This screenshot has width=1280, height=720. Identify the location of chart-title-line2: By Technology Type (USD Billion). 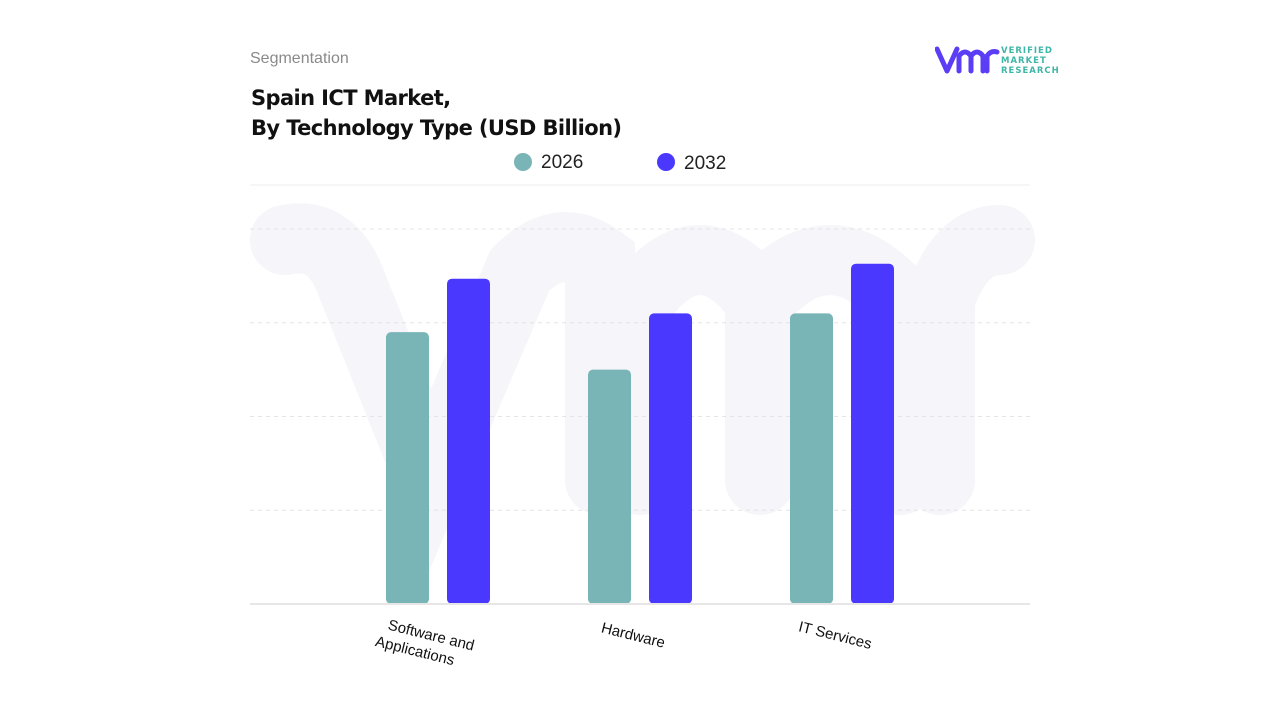
(436, 128).